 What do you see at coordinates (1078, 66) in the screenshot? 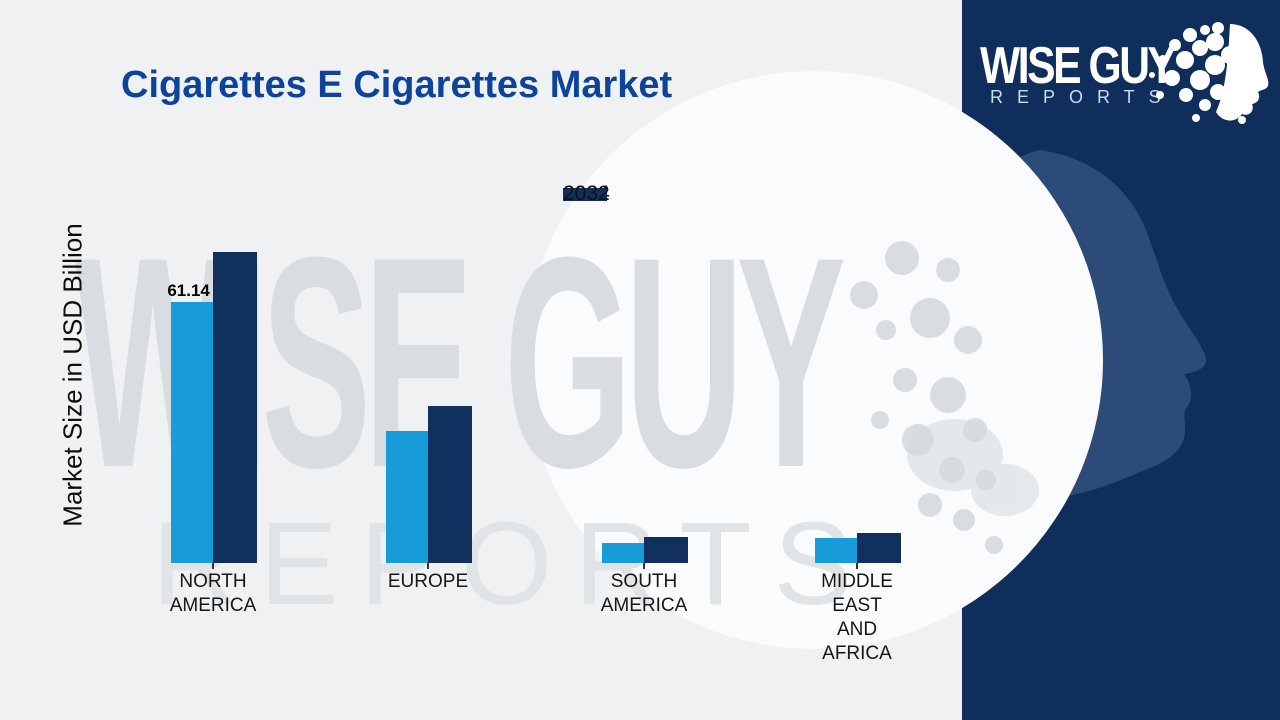
I see `brand-logo-name: WISE GUY` at bounding box center [1078, 66].